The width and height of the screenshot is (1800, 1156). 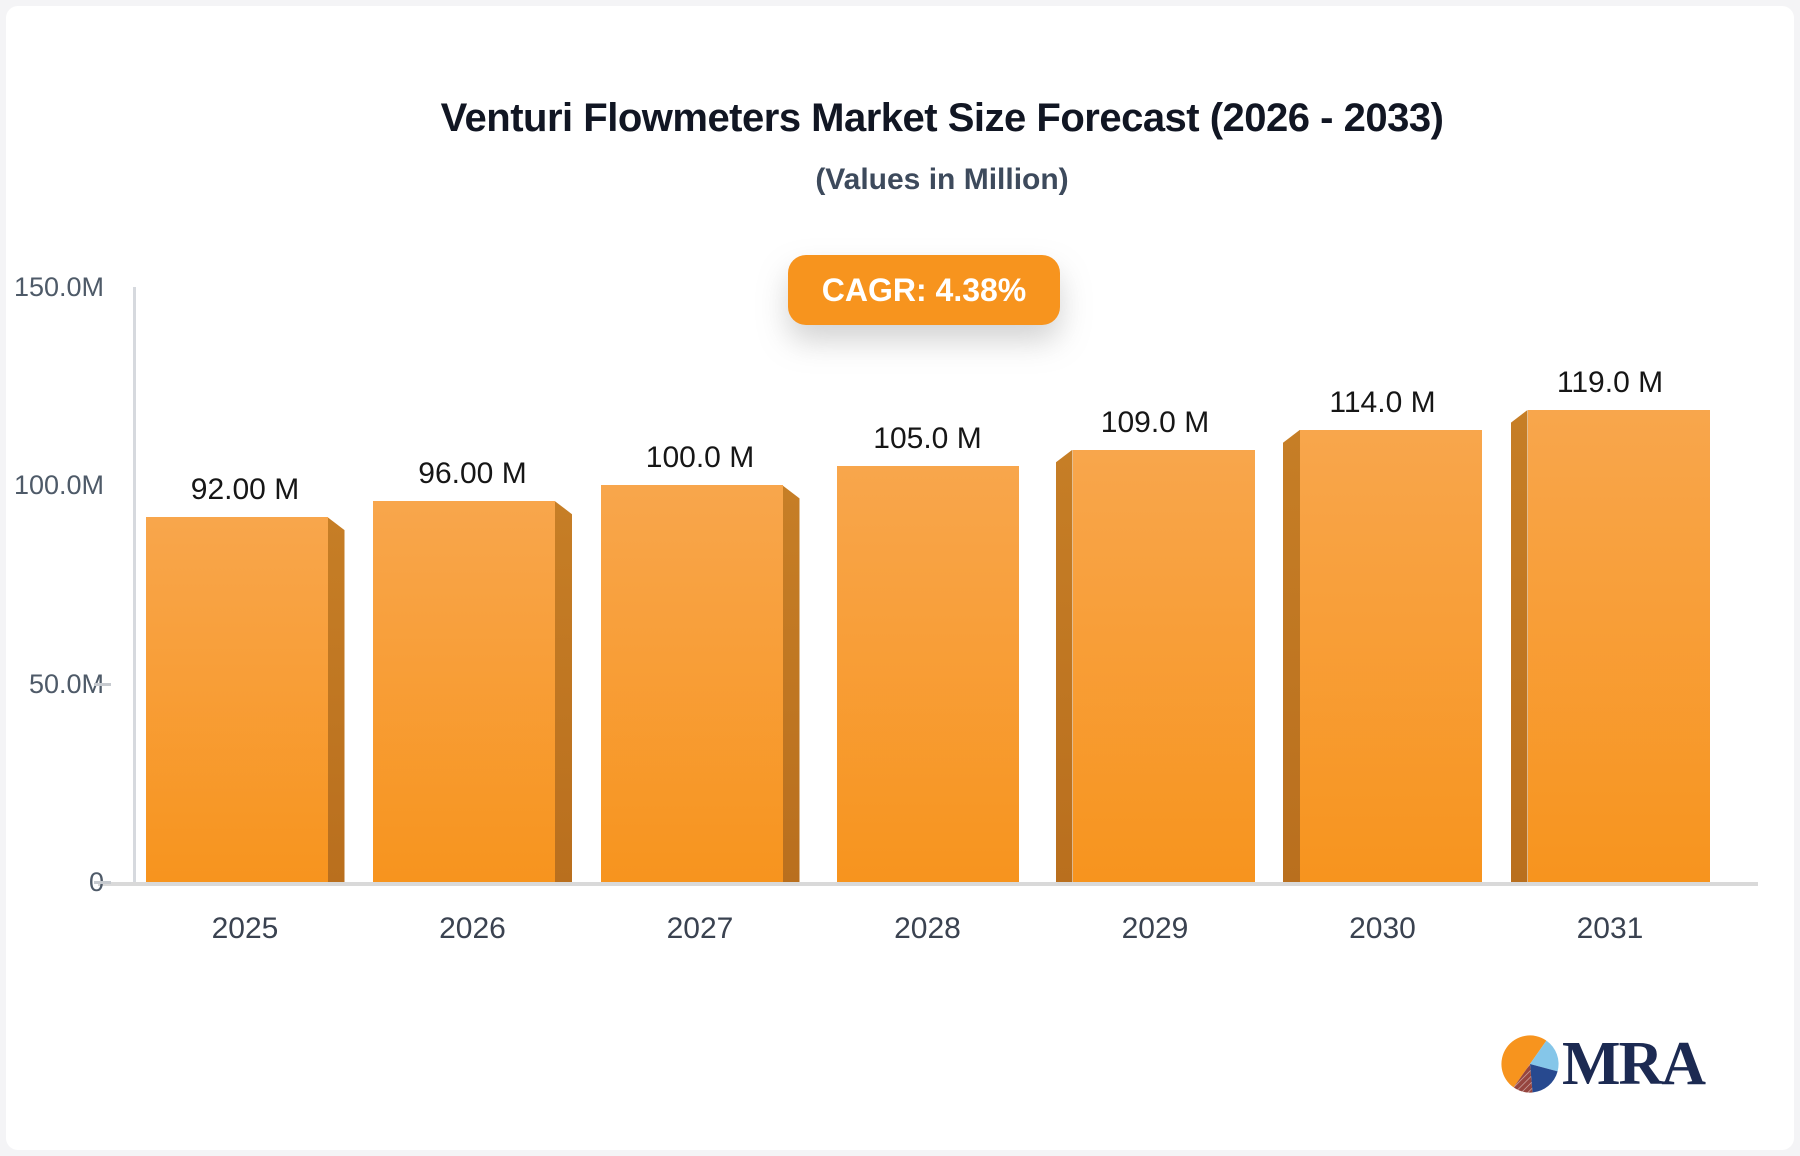 I want to click on bar-value-label: 105.0 M, so click(x=927, y=438).